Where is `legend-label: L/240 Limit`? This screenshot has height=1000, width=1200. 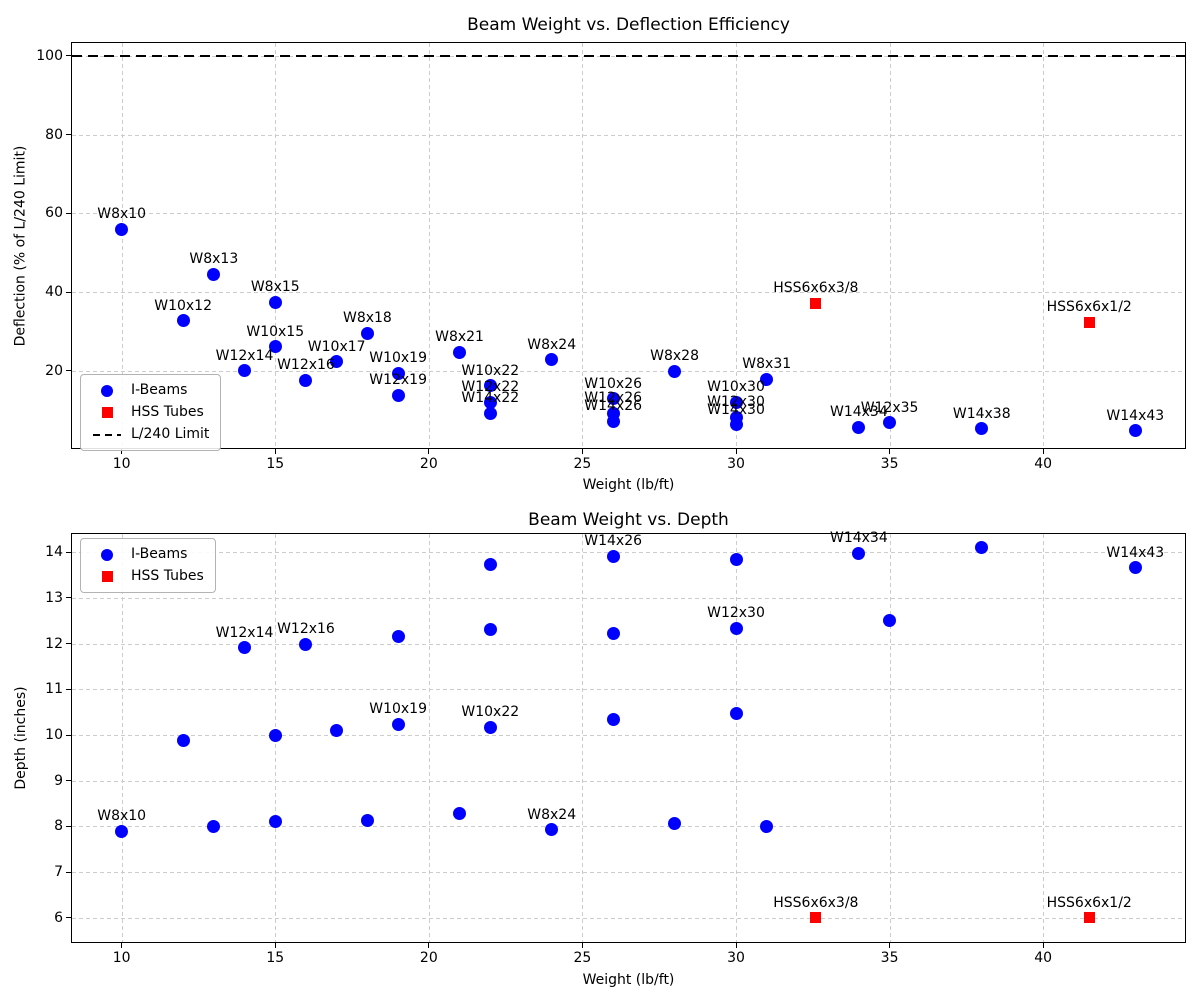 legend-label: L/240 Limit is located at coordinates (170, 434).